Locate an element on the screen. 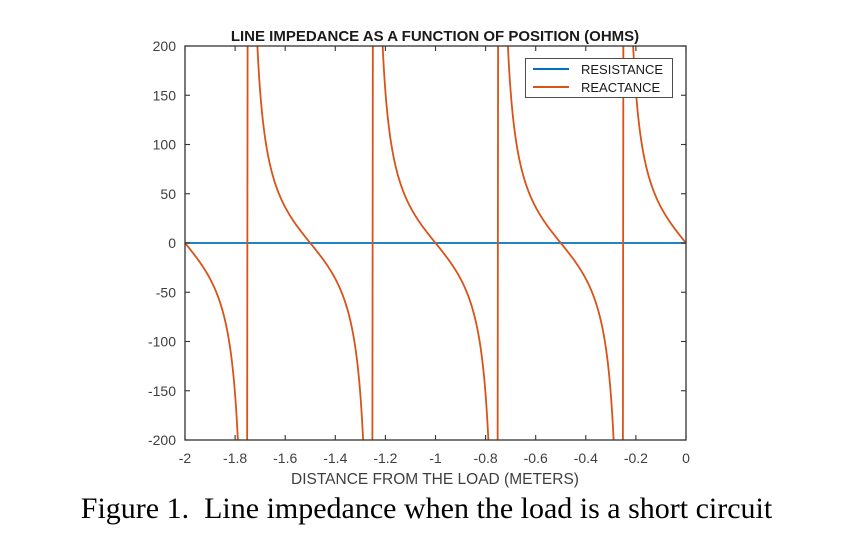 This screenshot has width=853, height=539. x-tick-label: -0.4 is located at coordinates (586, 458).